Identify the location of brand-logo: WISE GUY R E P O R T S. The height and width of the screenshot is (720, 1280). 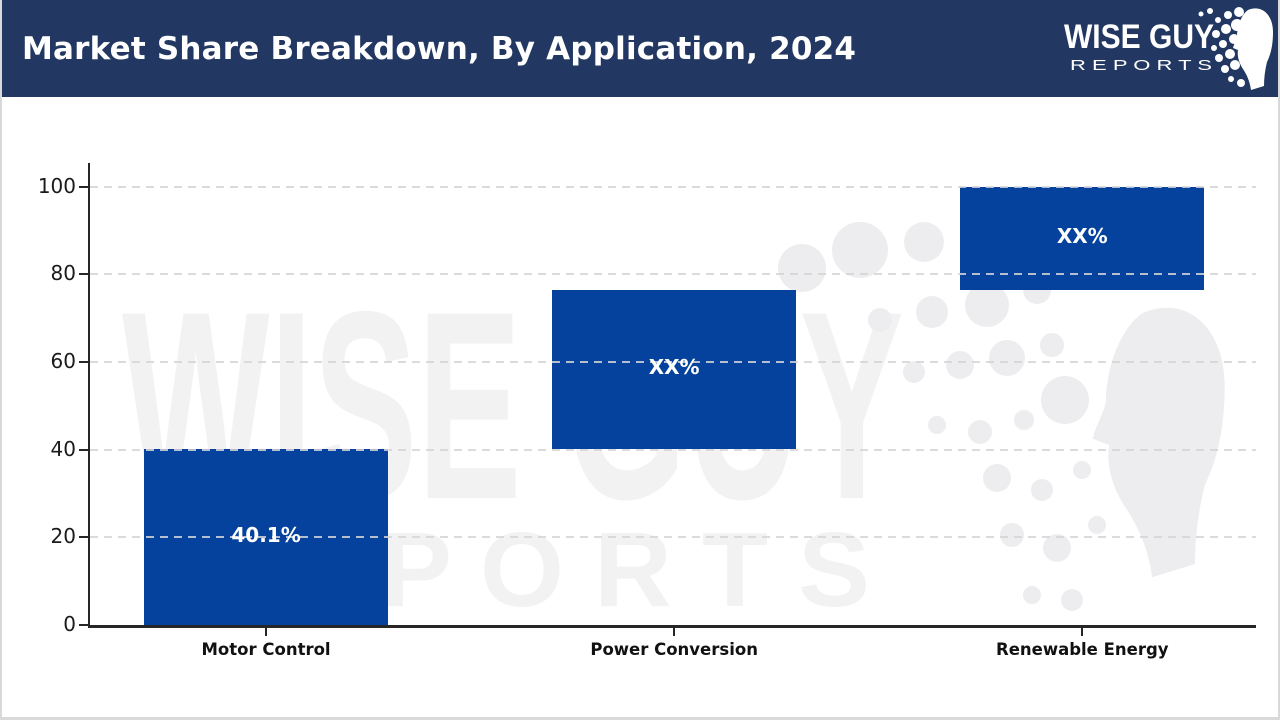
(1168, 48).